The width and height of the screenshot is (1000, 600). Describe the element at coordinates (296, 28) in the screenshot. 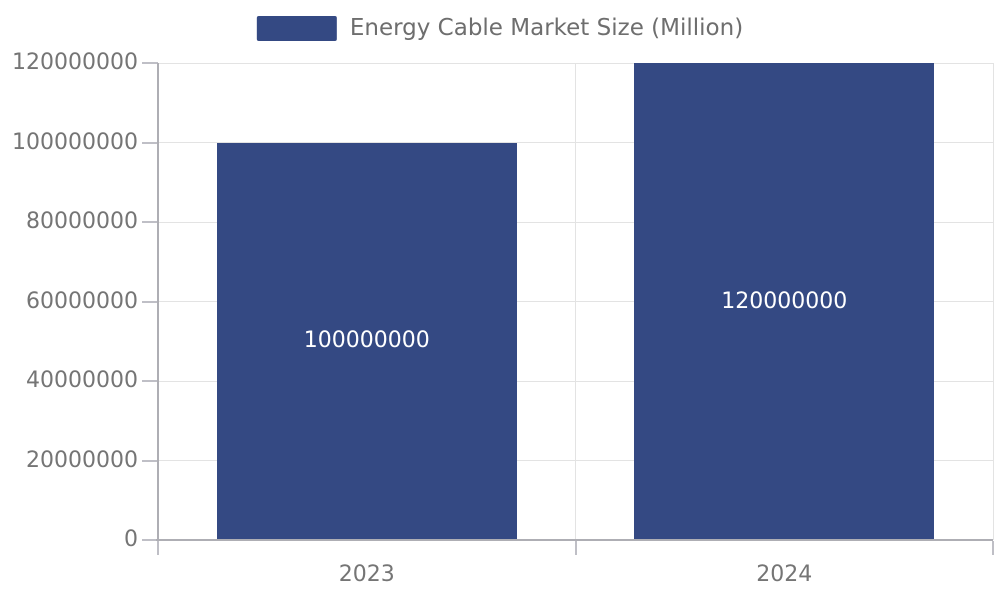

I see `legend-swatch-icon` at that location.